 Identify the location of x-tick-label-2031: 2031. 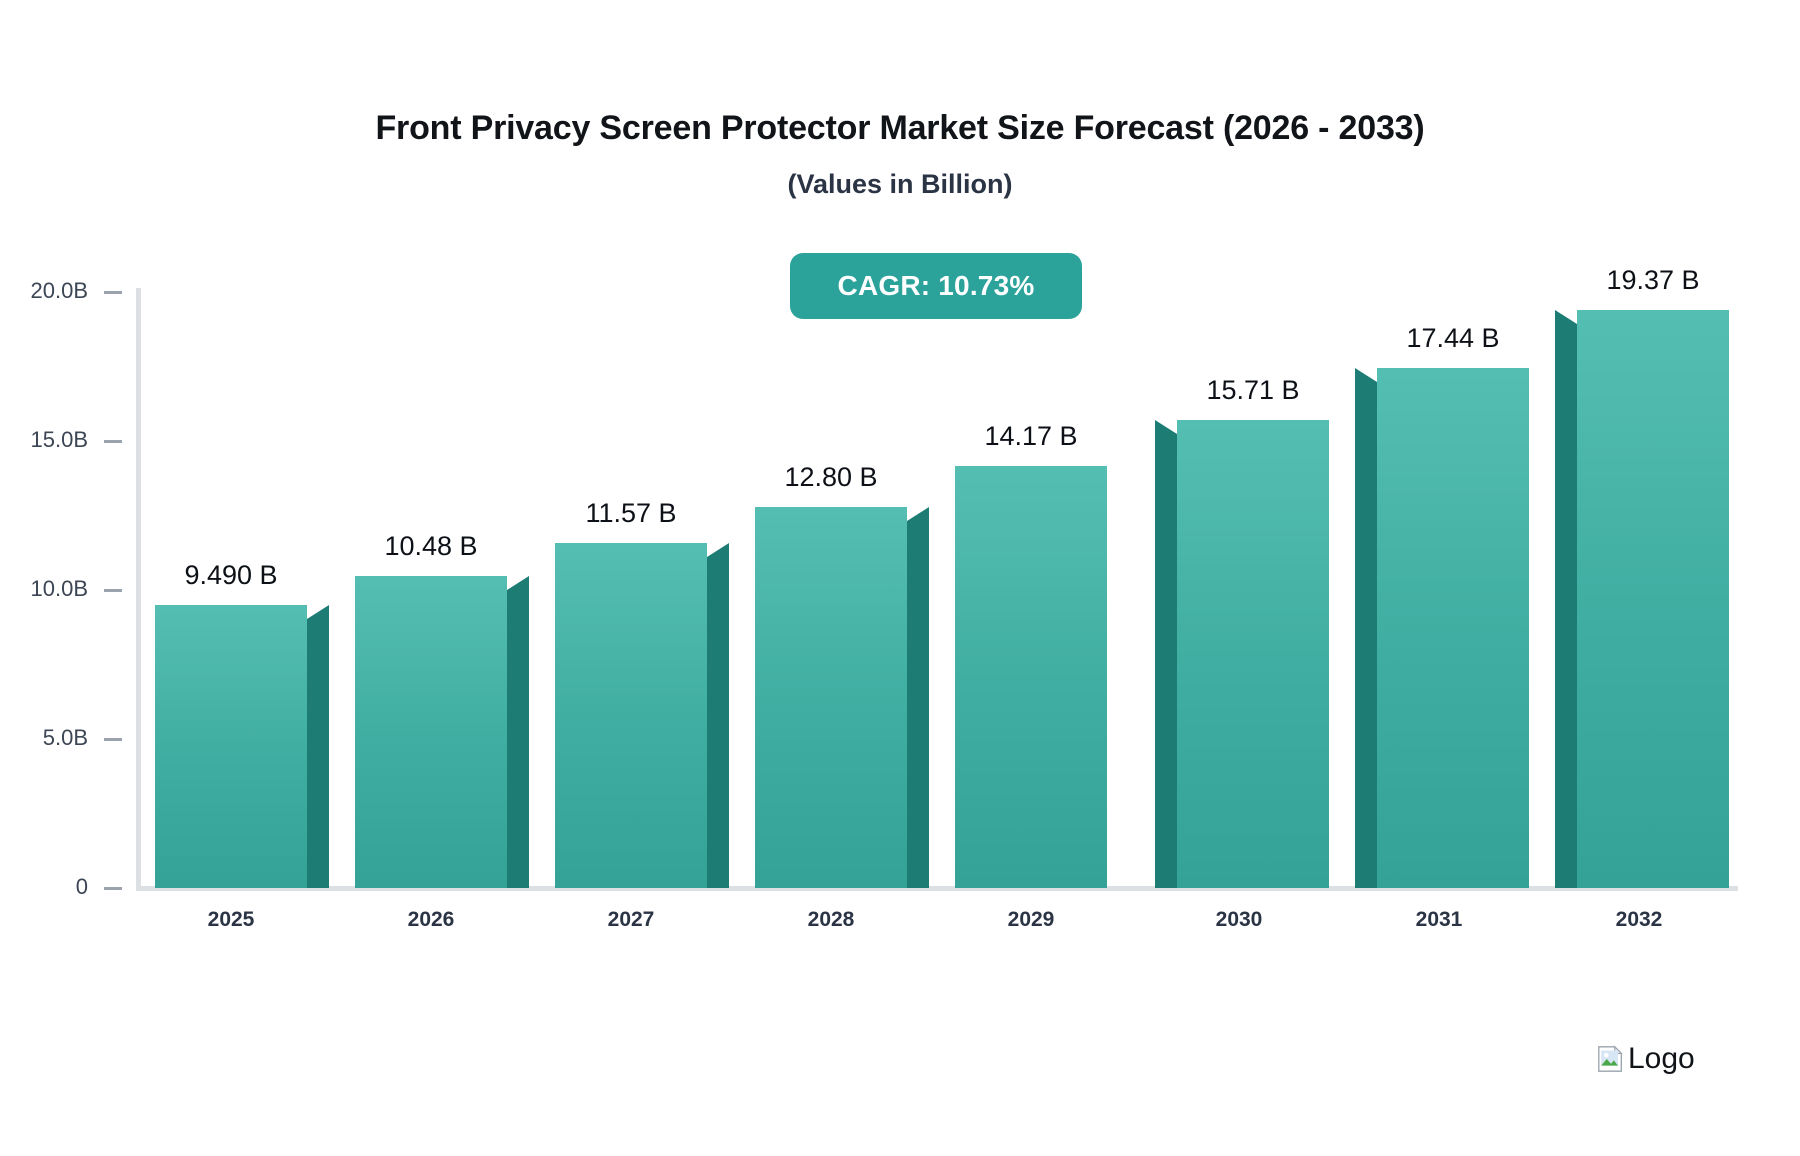
(1439, 919).